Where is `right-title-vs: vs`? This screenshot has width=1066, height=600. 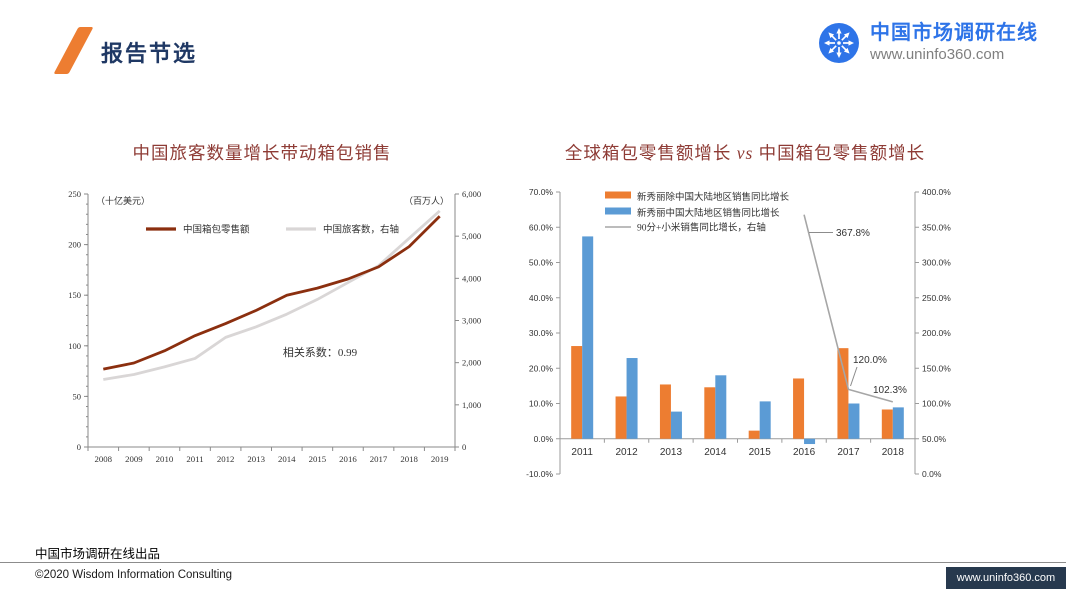
right-title-vs: vs is located at coordinates (745, 153).